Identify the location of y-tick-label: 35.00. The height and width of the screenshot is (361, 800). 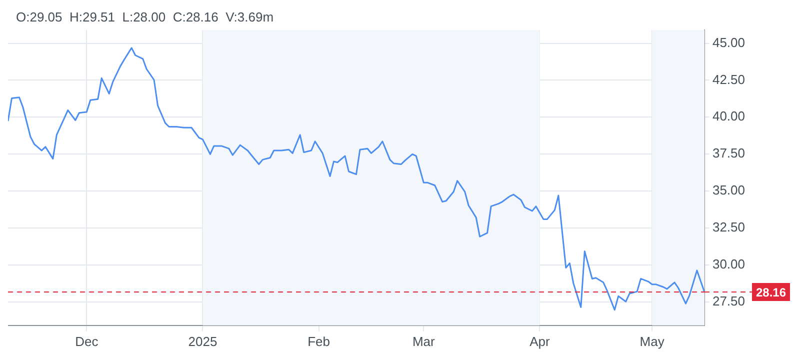
(729, 190).